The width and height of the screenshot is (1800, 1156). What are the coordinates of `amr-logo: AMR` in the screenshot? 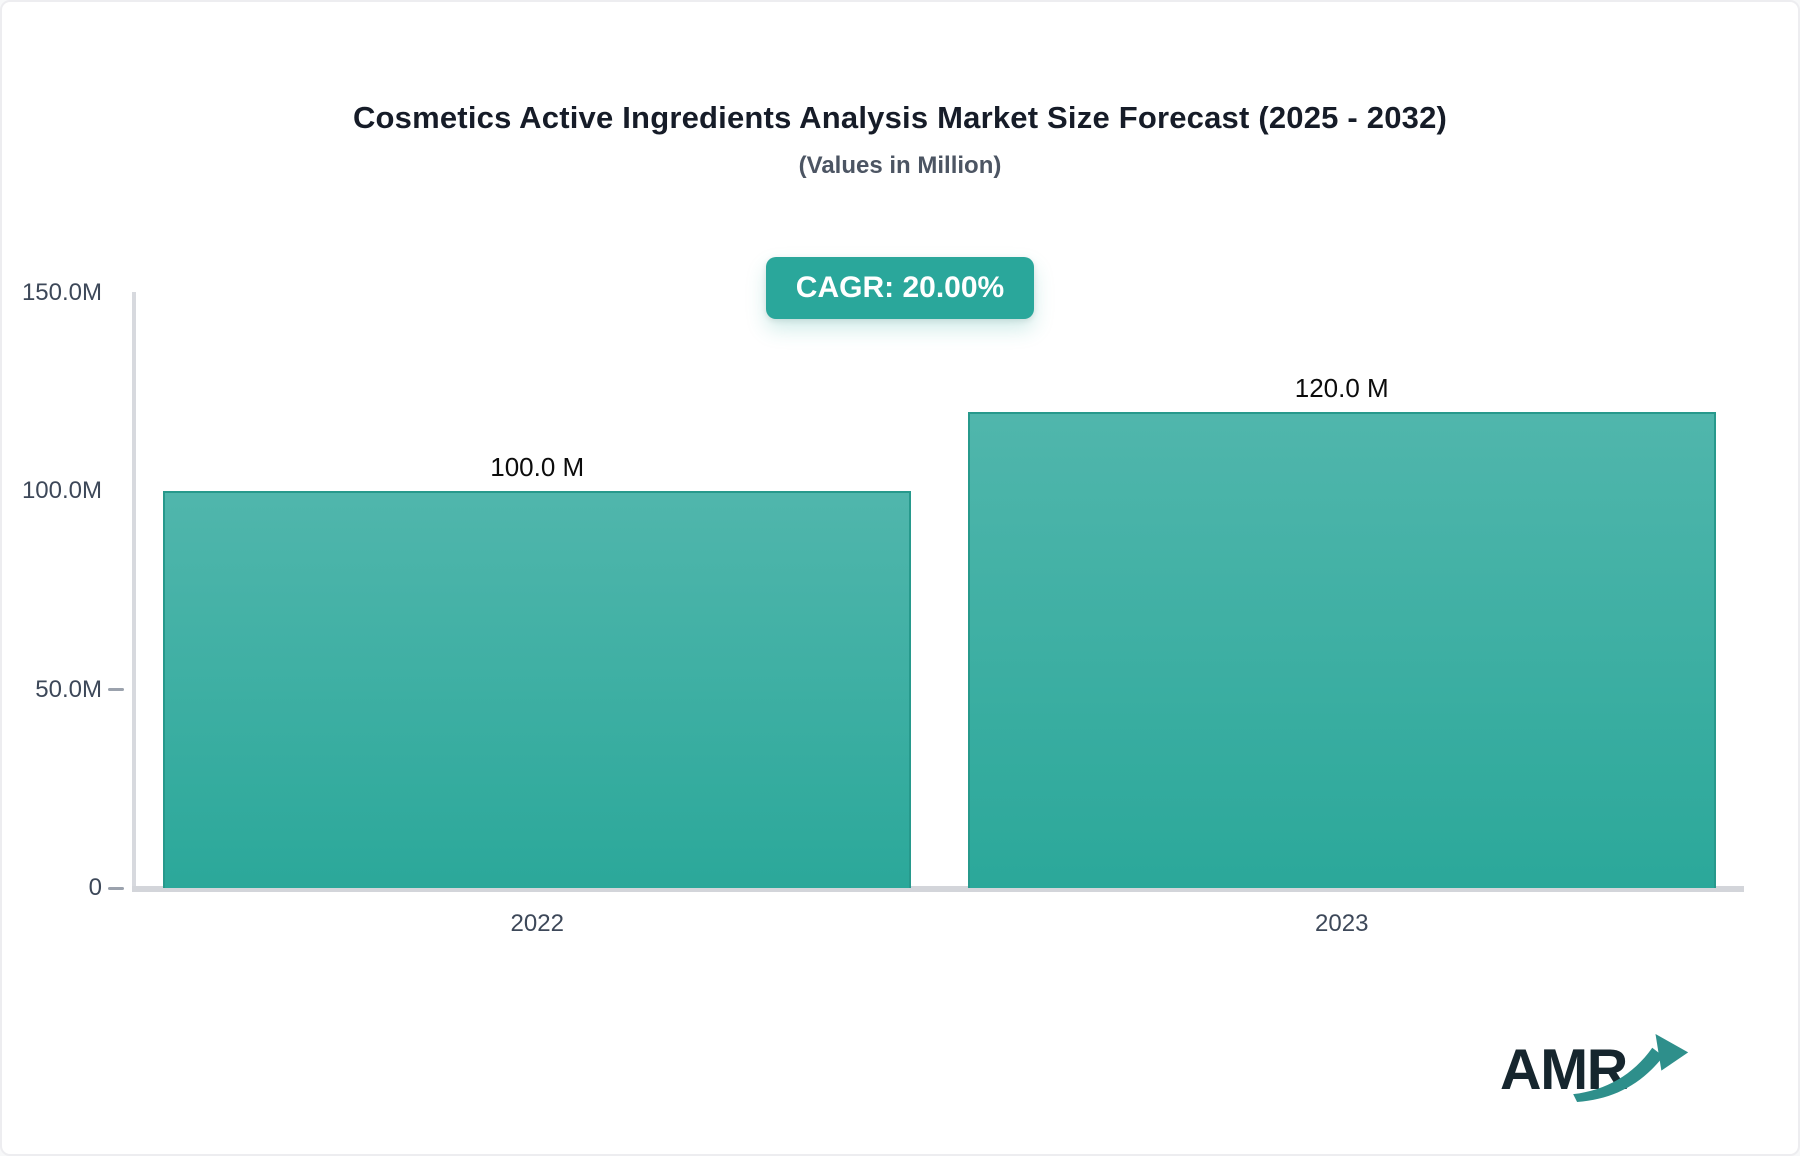 It's located at (1594, 1068).